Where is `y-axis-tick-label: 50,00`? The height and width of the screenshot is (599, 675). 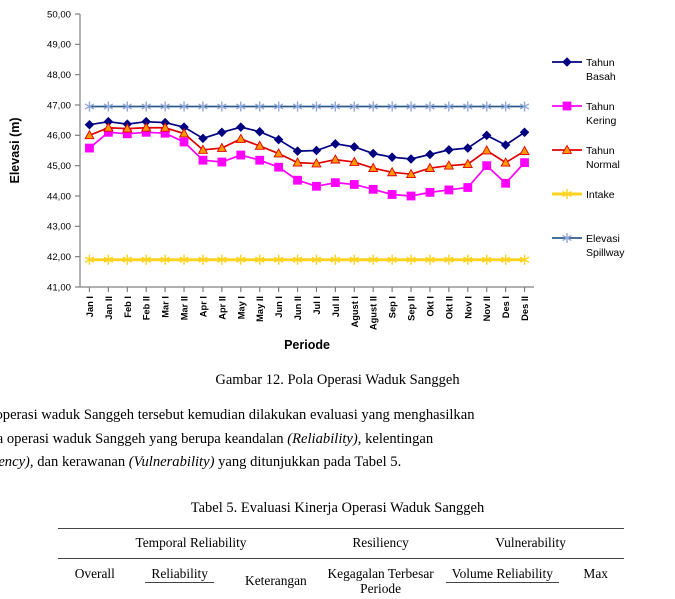 y-axis-tick-label: 50,00 is located at coordinates (59, 14).